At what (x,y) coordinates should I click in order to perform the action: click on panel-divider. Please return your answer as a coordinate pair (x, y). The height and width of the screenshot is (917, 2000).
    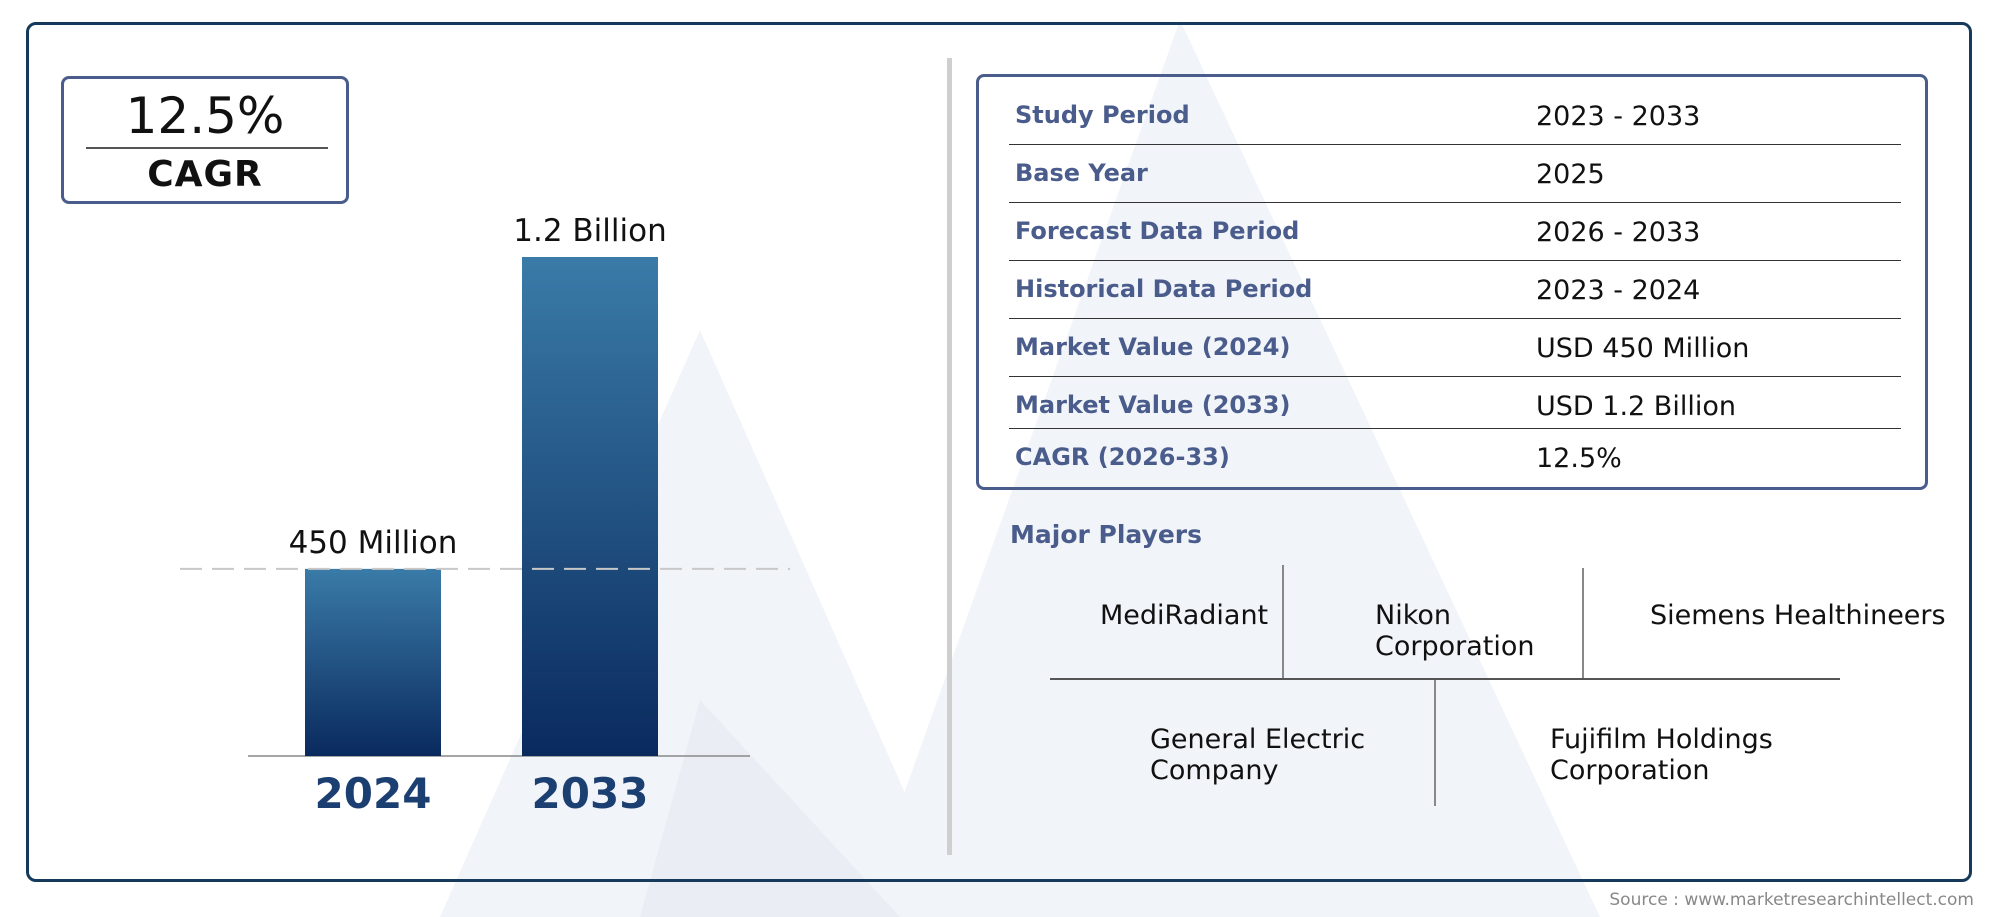
    Looking at the image, I should click on (949, 456).